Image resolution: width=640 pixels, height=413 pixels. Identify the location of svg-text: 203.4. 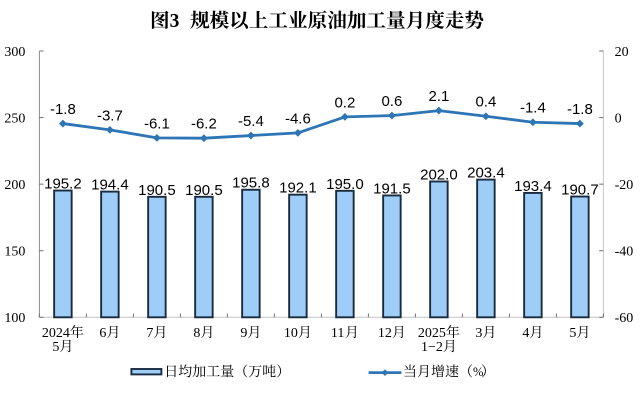
(486, 173).